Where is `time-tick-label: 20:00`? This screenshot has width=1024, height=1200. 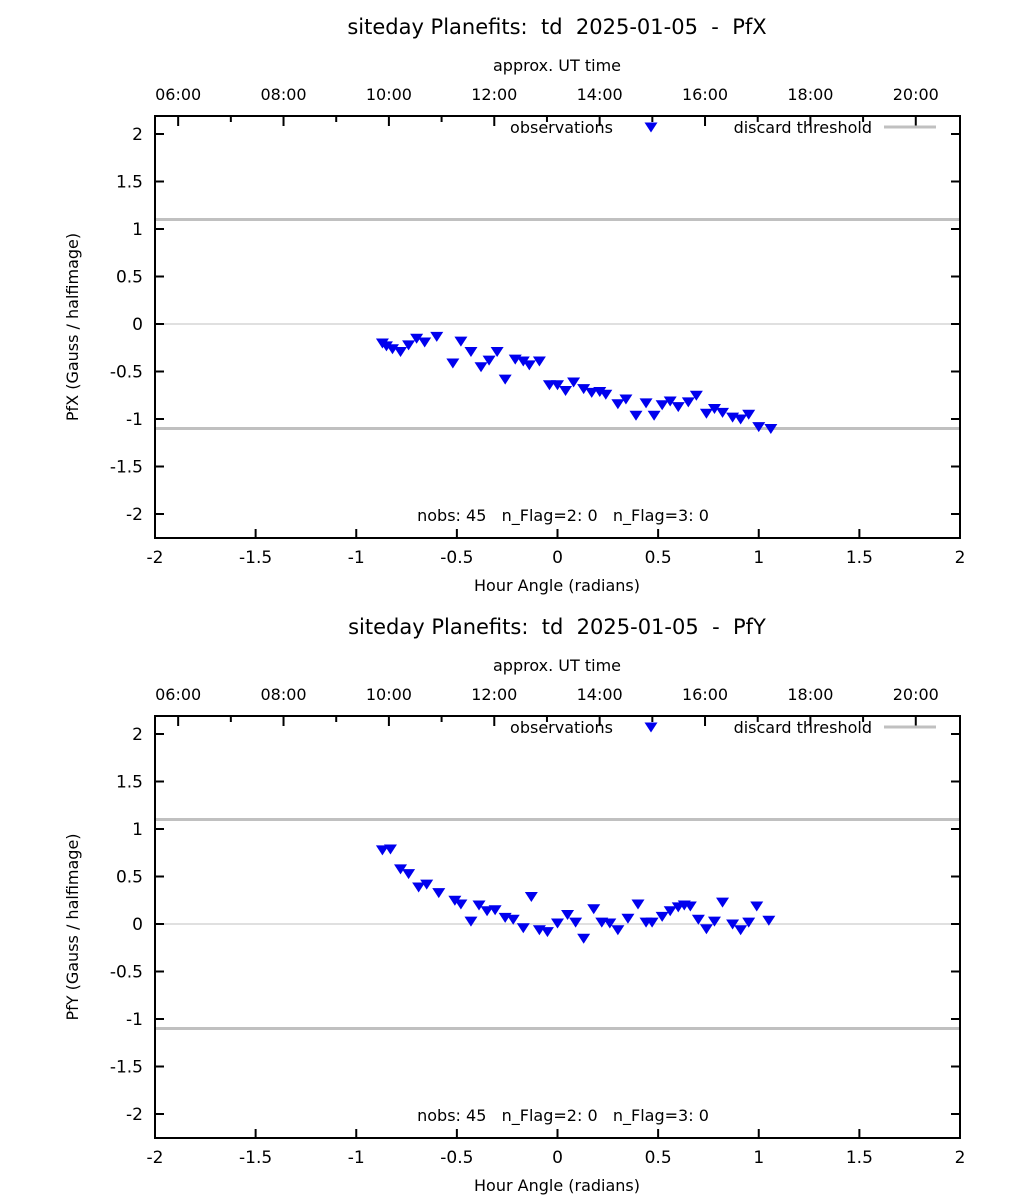 time-tick-label: 20:00 is located at coordinates (916, 694).